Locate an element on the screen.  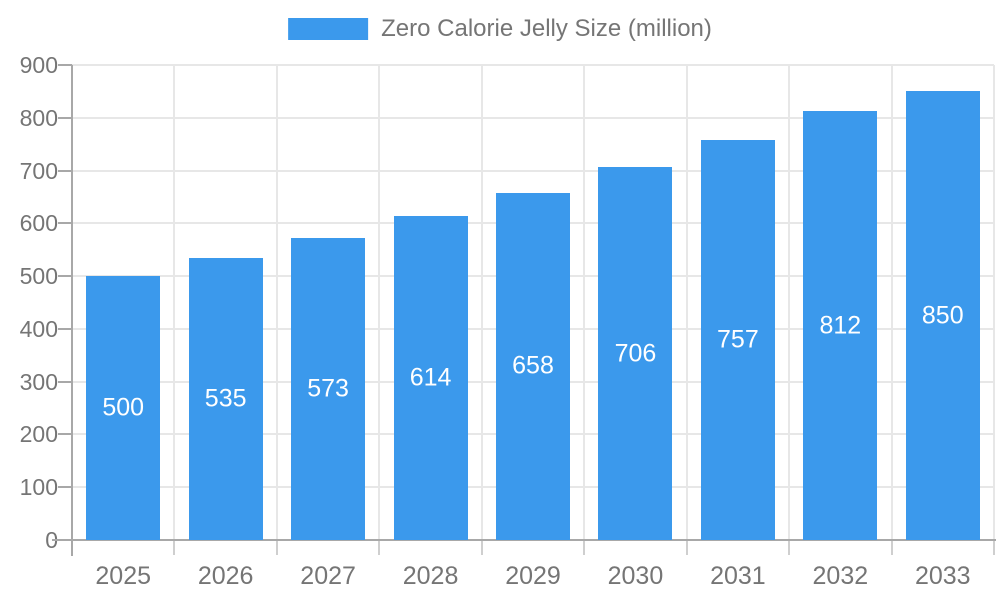
legend: Zero Calorie Jelly Size (million) is located at coordinates (500, 29).